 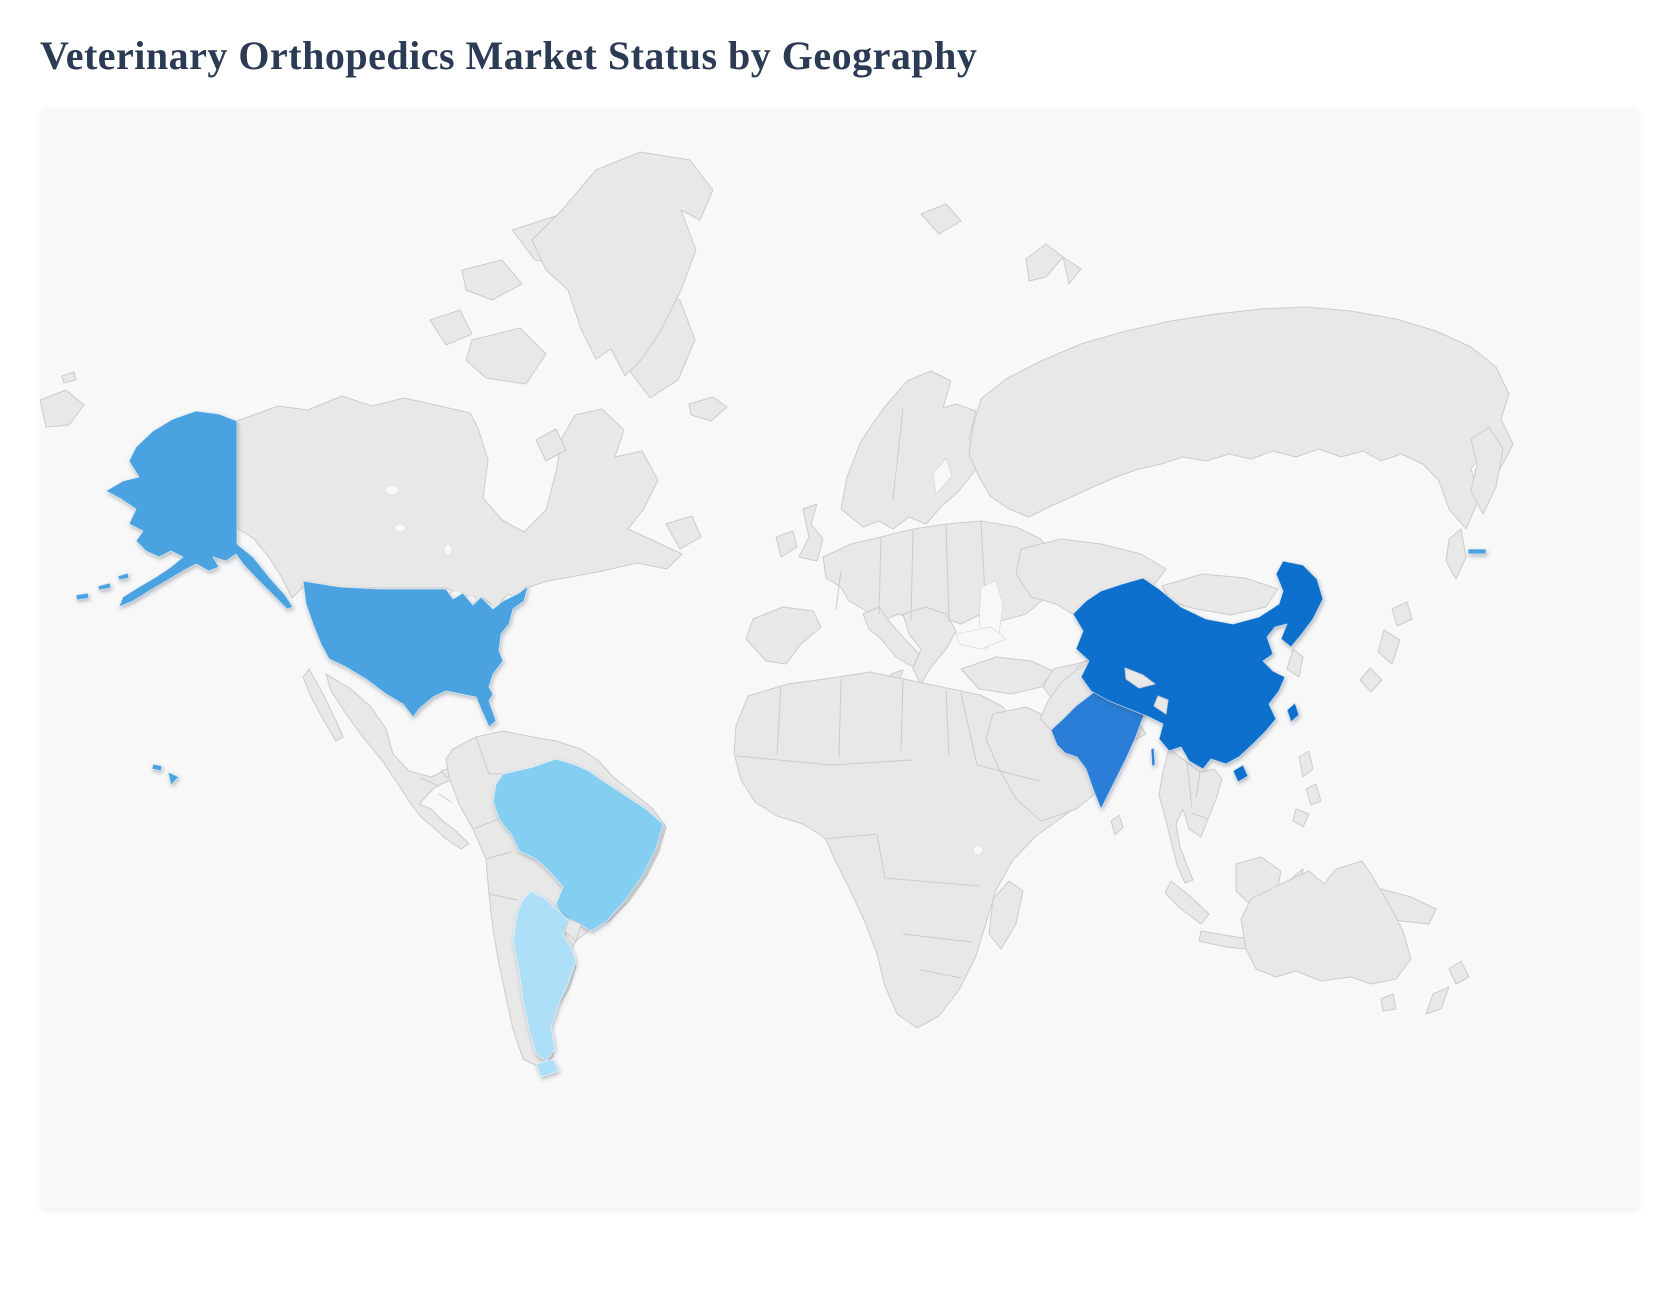 I want to click on landmass-mongolia, so click(x=1220, y=594).